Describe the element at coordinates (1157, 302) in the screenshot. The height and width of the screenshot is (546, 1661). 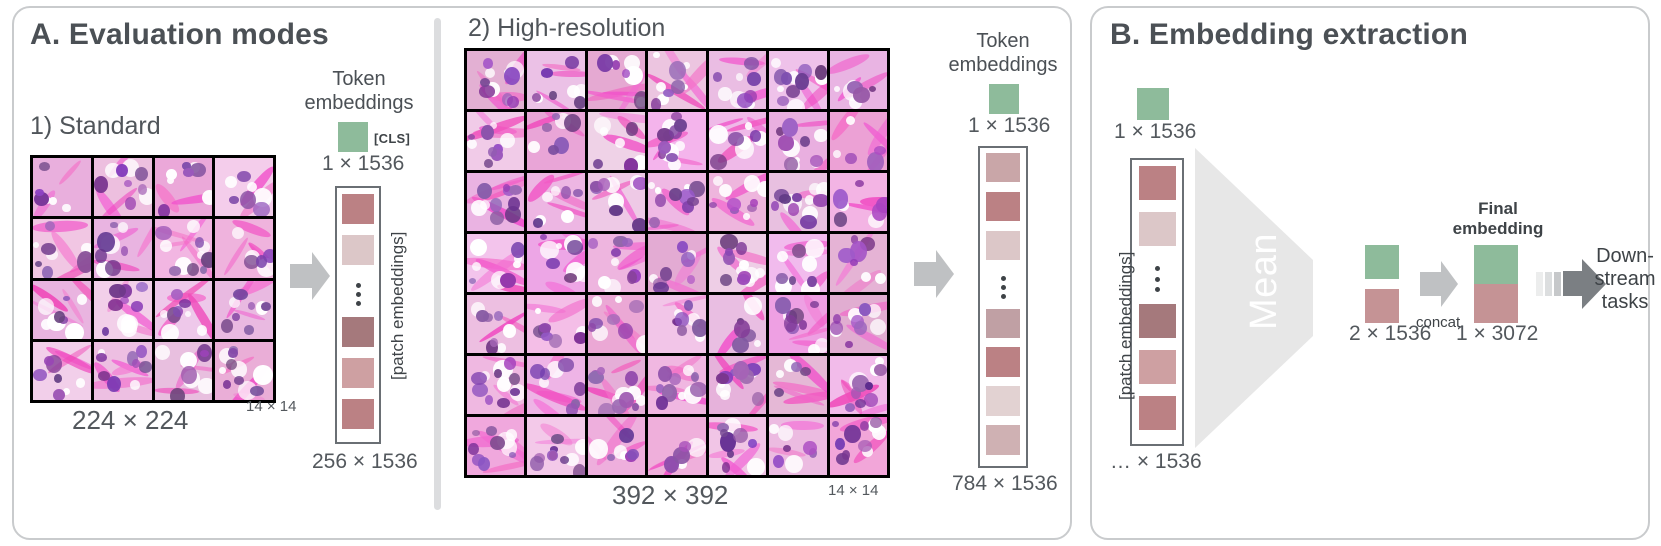
I see `panelb-patch-column` at that location.